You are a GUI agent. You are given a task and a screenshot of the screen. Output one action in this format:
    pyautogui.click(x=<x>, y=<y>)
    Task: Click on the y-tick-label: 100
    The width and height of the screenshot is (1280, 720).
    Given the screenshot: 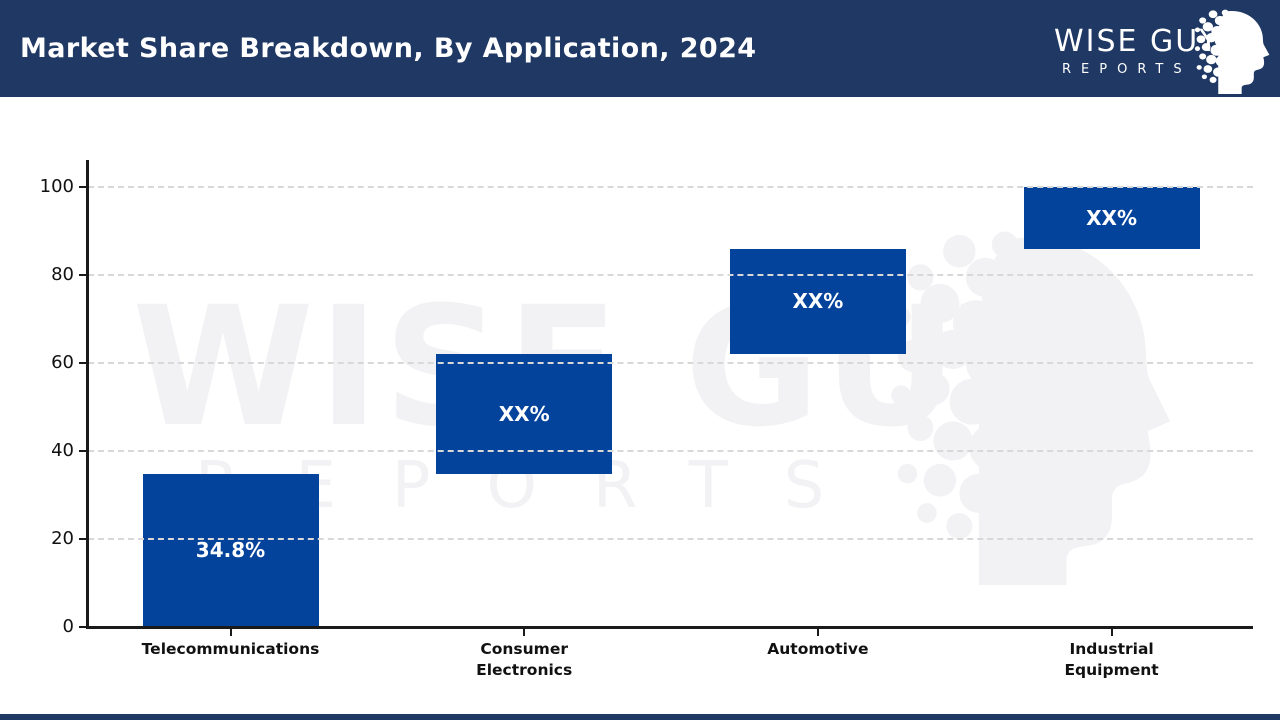 What is the action you would take?
    pyautogui.click(x=56, y=186)
    